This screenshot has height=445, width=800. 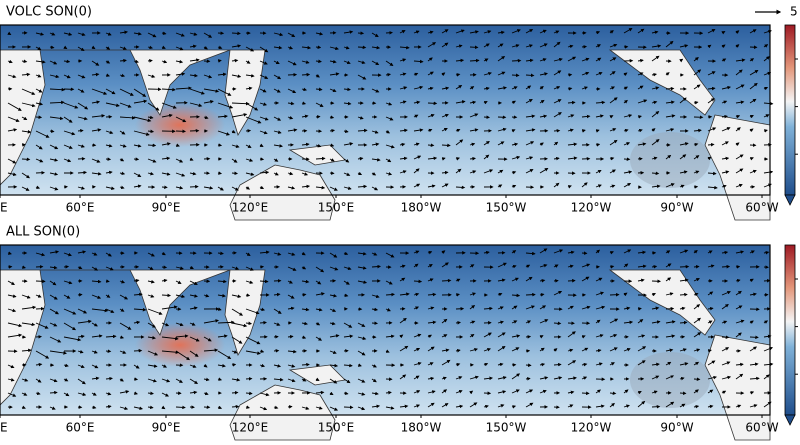 I want to click on x-tick-label: 90°W, so click(x=676, y=428).